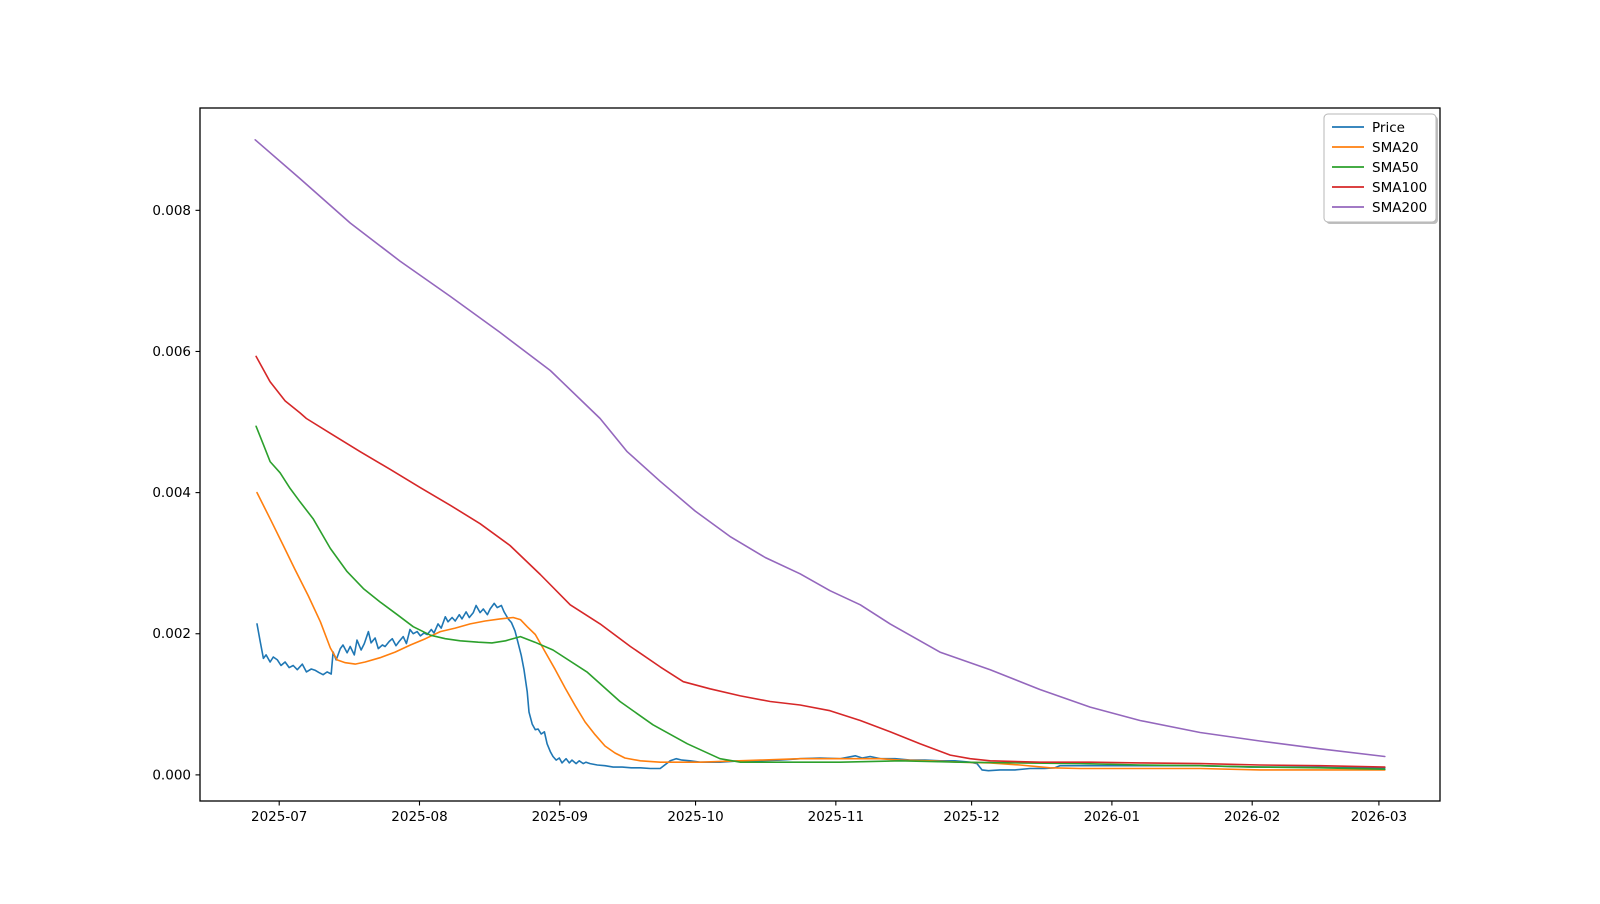 The image size is (1600, 904). Describe the element at coordinates (171, 634) in the screenshot. I see `y-tick-label: 0.002` at that location.